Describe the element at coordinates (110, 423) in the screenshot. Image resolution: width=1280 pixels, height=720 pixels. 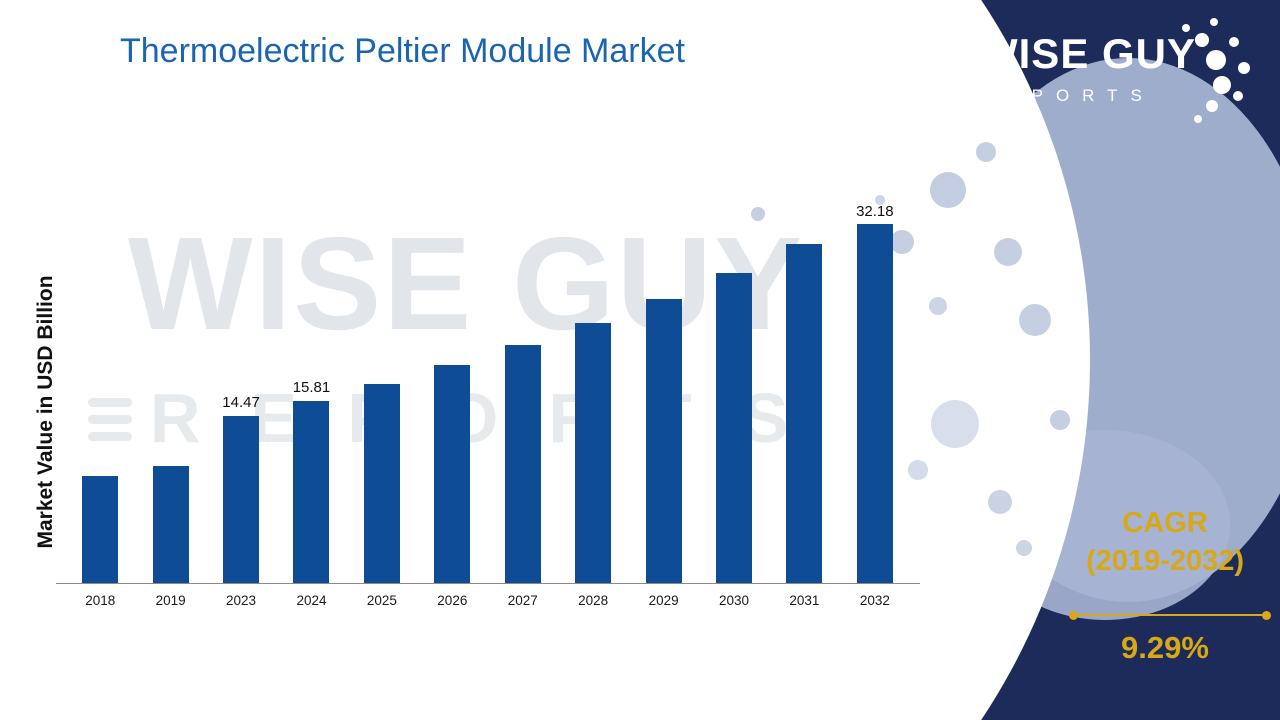
I see `watermark-waves-icon` at that location.